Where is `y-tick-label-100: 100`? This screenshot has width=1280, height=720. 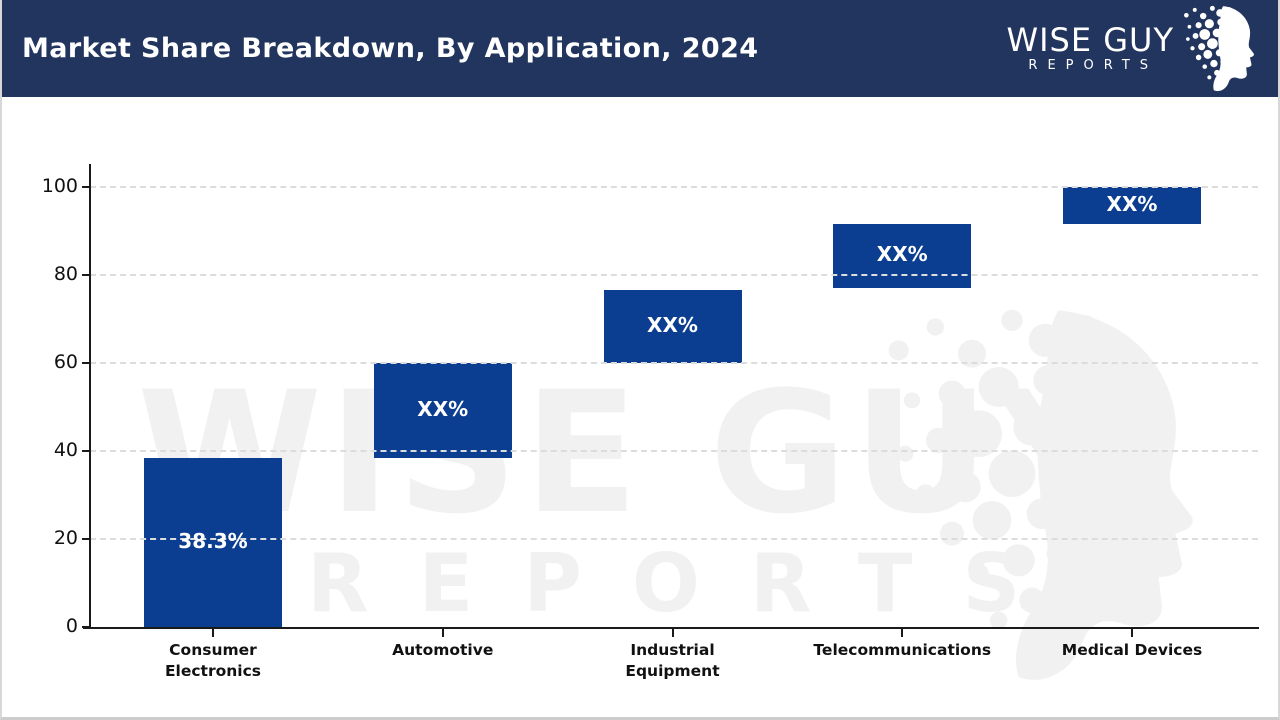 y-tick-label-100: 100 is located at coordinates (59, 186).